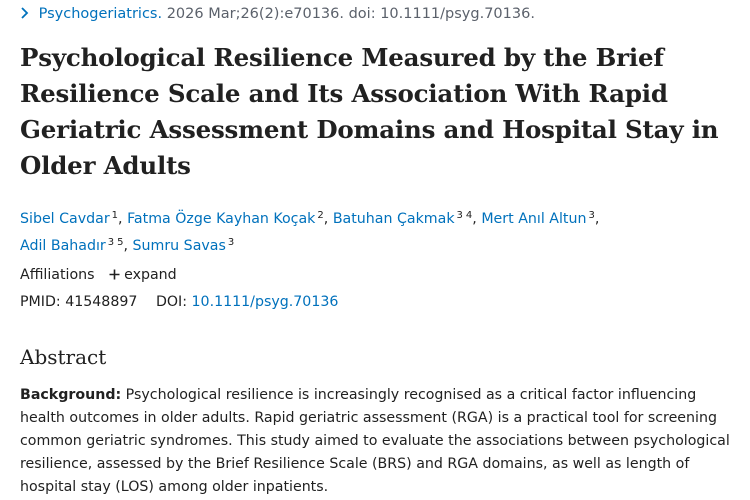 Image resolution: width=750 pixels, height=500 pixels. Describe the element at coordinates (27, 14) in the screenshot. I see `chevron-right-icon` at that location.